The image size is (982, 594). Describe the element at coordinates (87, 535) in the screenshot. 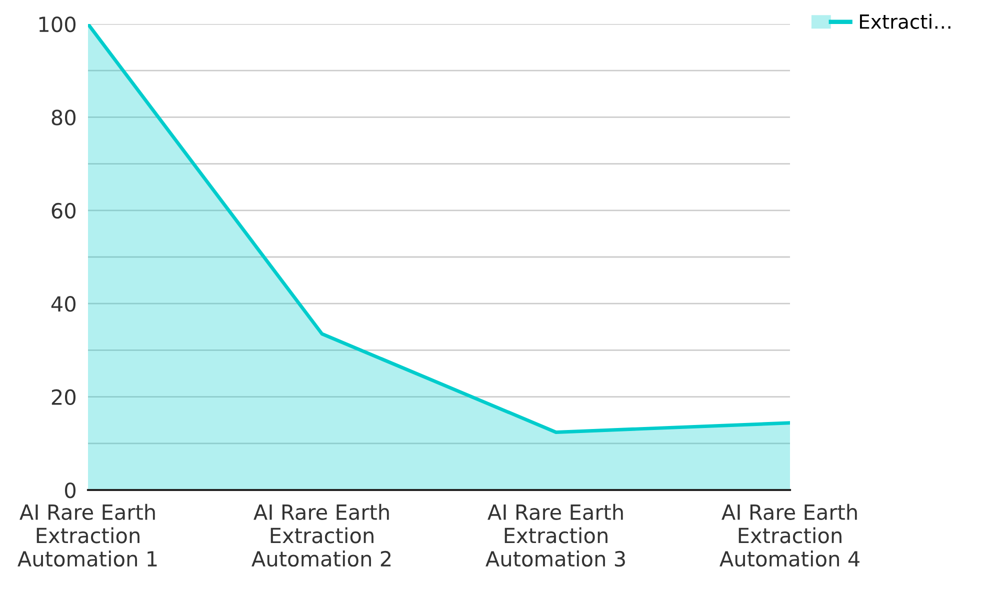

I see `x-tick-label: AI Rare Earth Extraction Automation 1` at that location.